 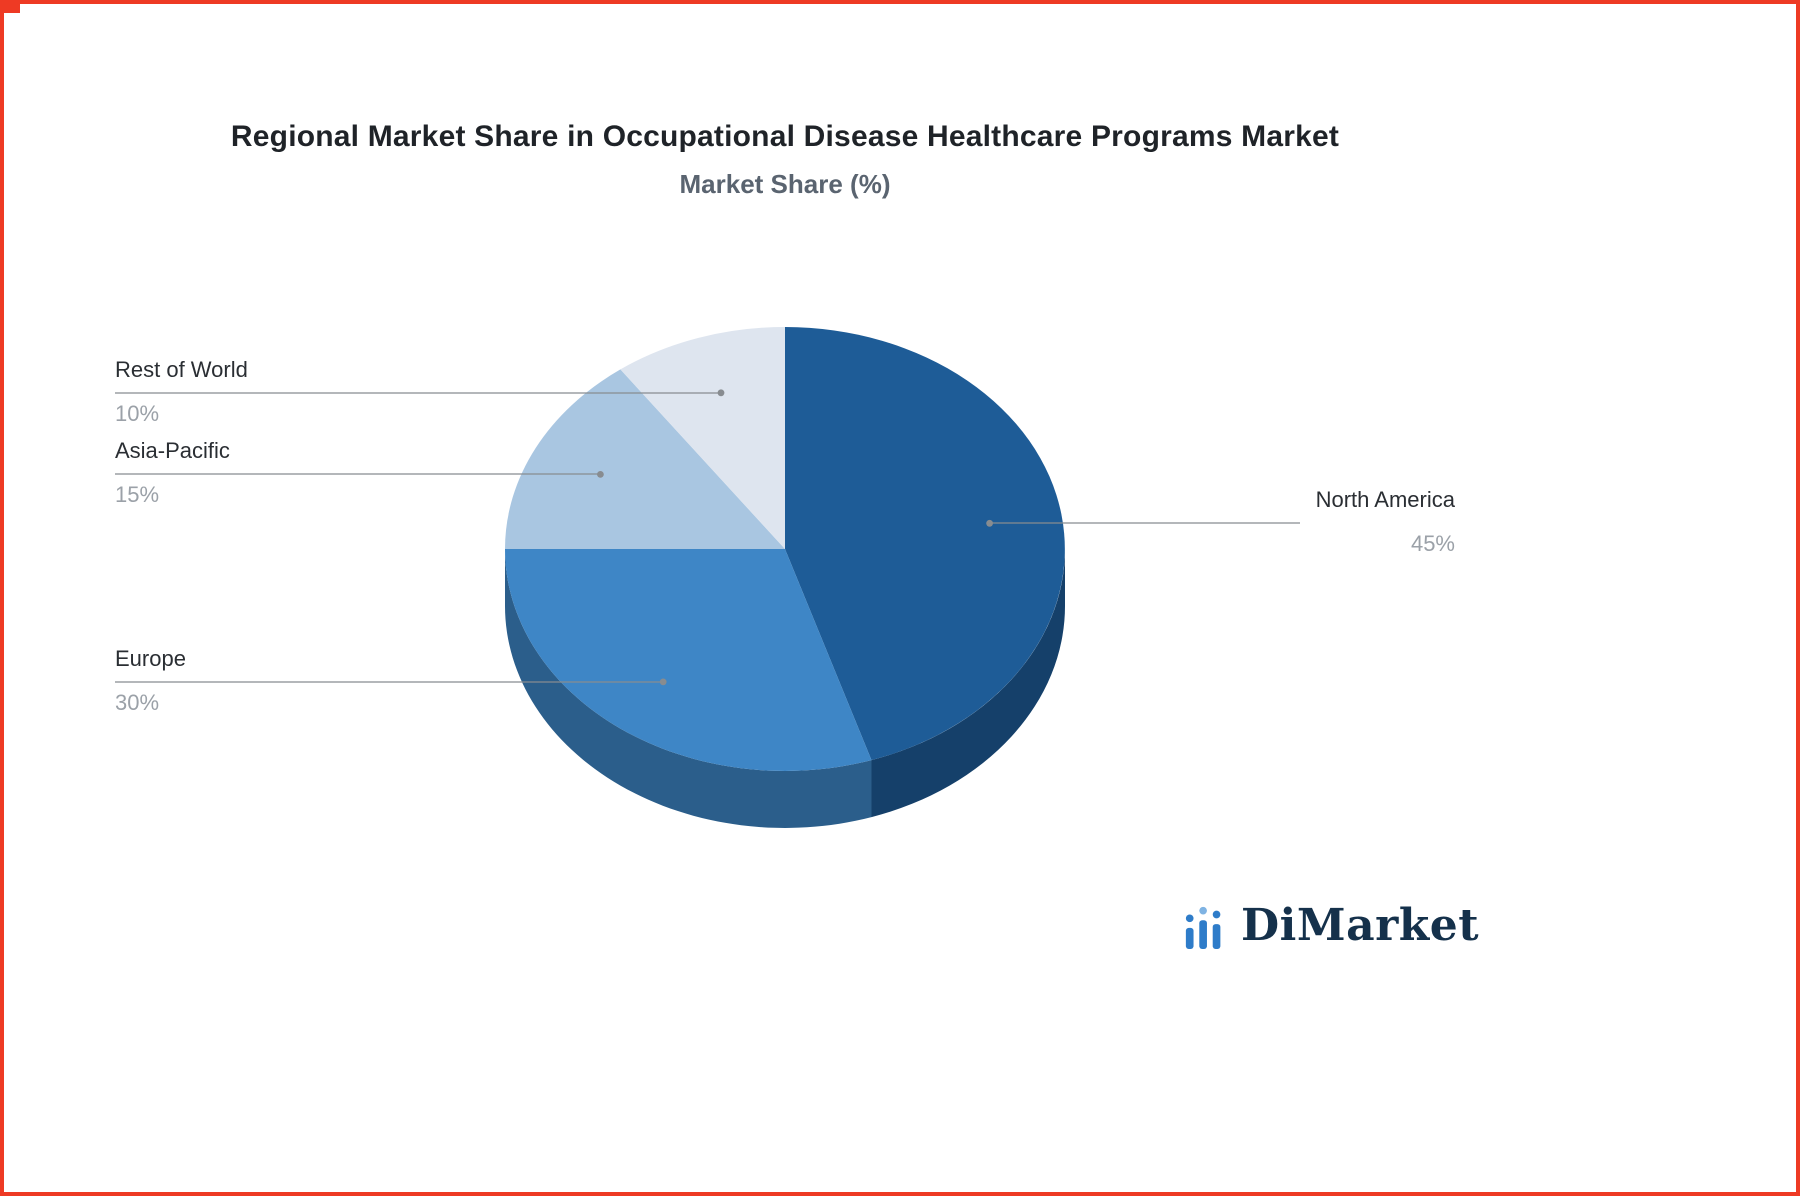 I want to click on leader-dot-north-america, so click(x=989, y=523).